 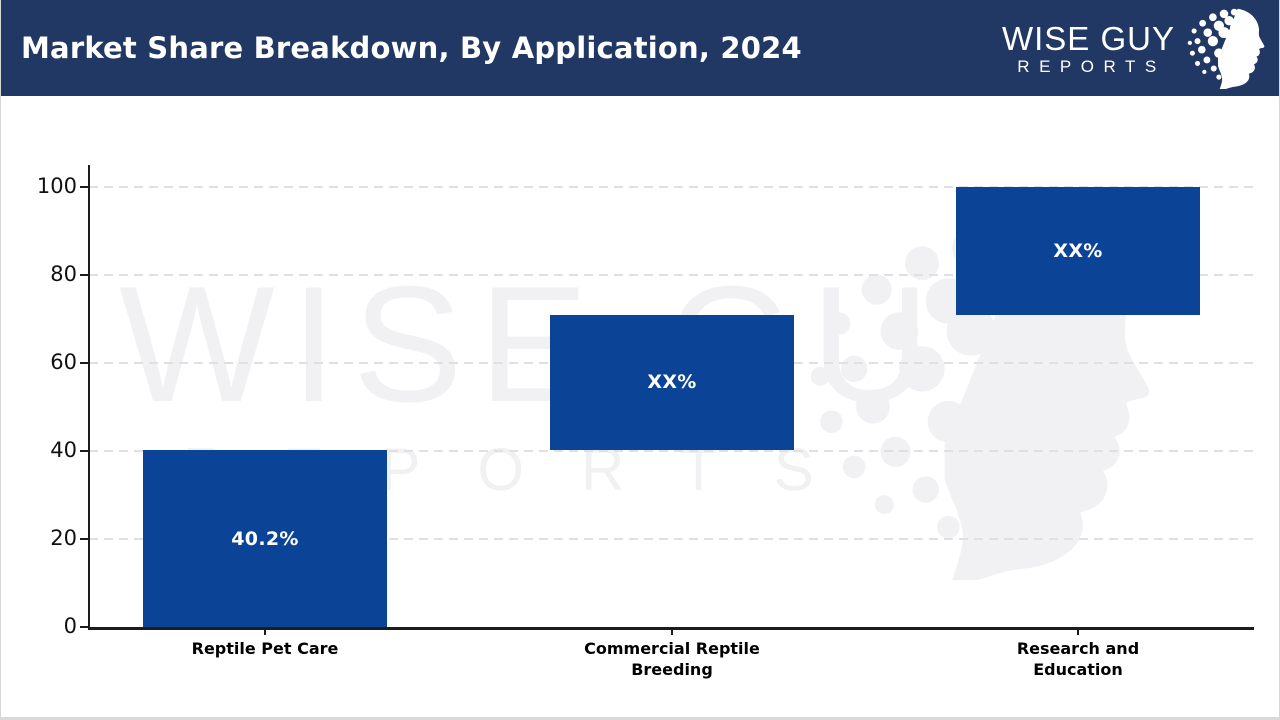 I want to click on y-axis-line, so click(x=89, y=397).